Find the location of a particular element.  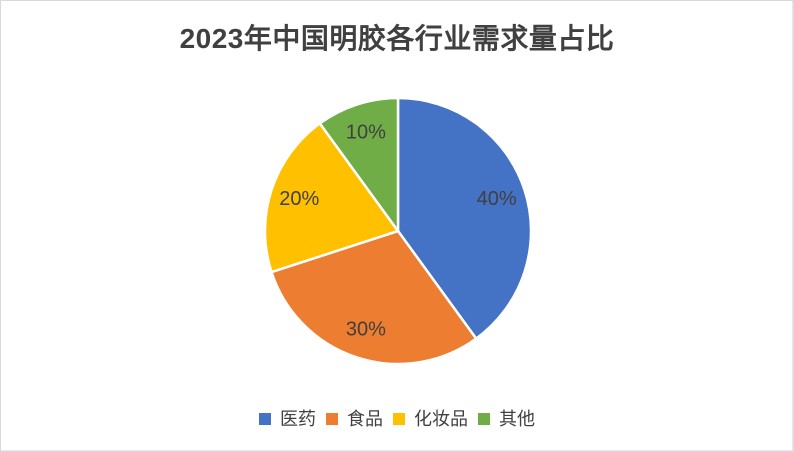

chart-legend: 医药 食品 化妆品 其他 is located at coordinates (397, 419).